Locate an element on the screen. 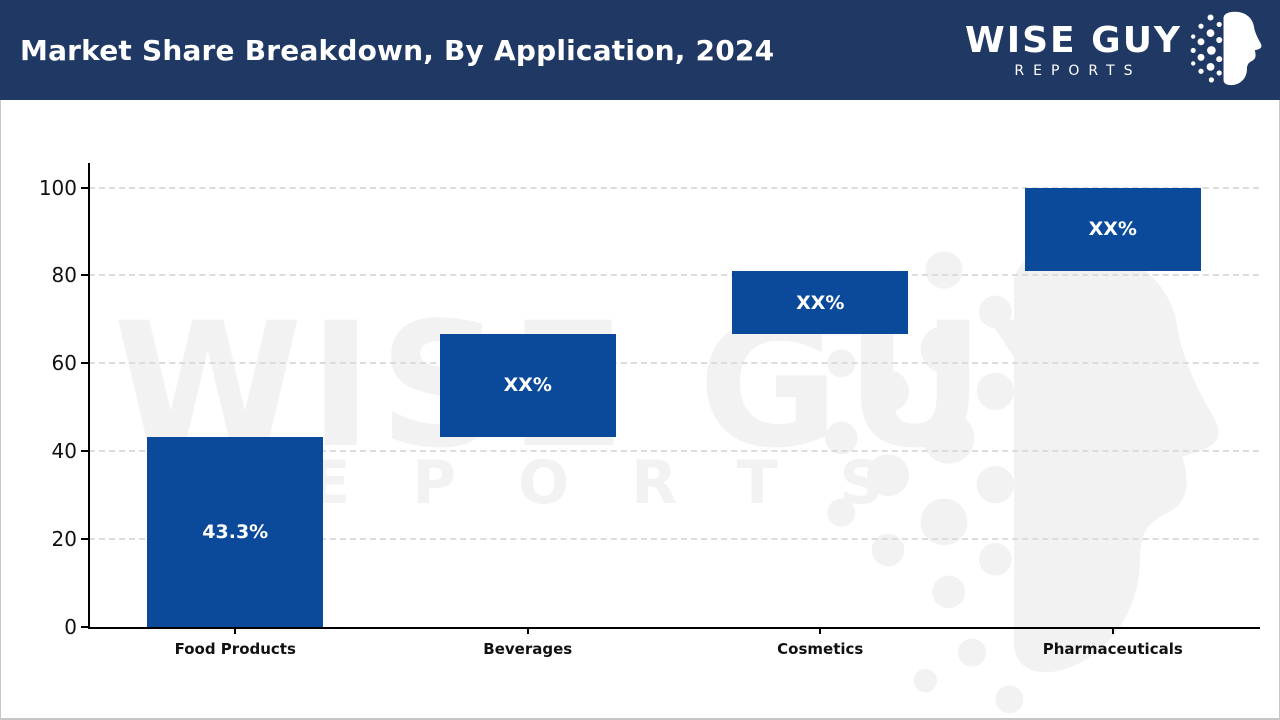  wise-guy-reports-logo: WISE GUY REPORTS is located at coordinates (1115, 50).